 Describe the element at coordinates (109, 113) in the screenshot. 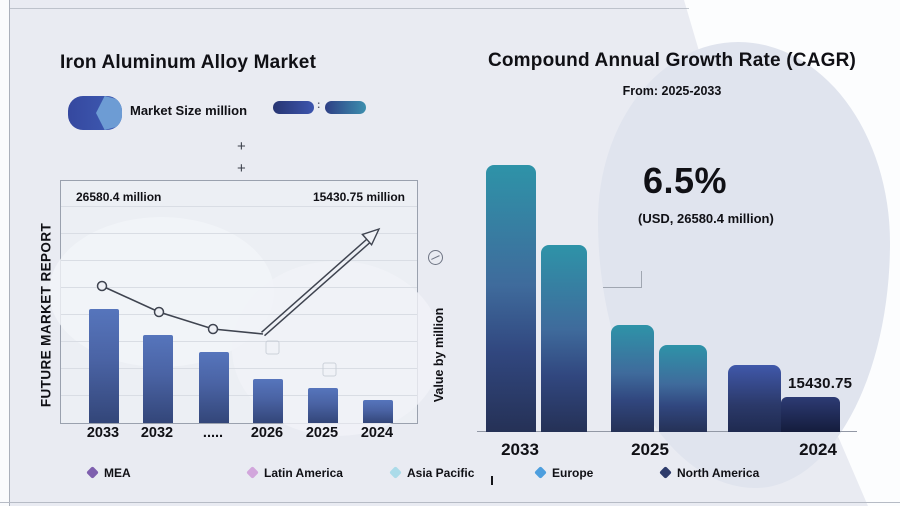

I see `cylinder-cap-icon` at that location.